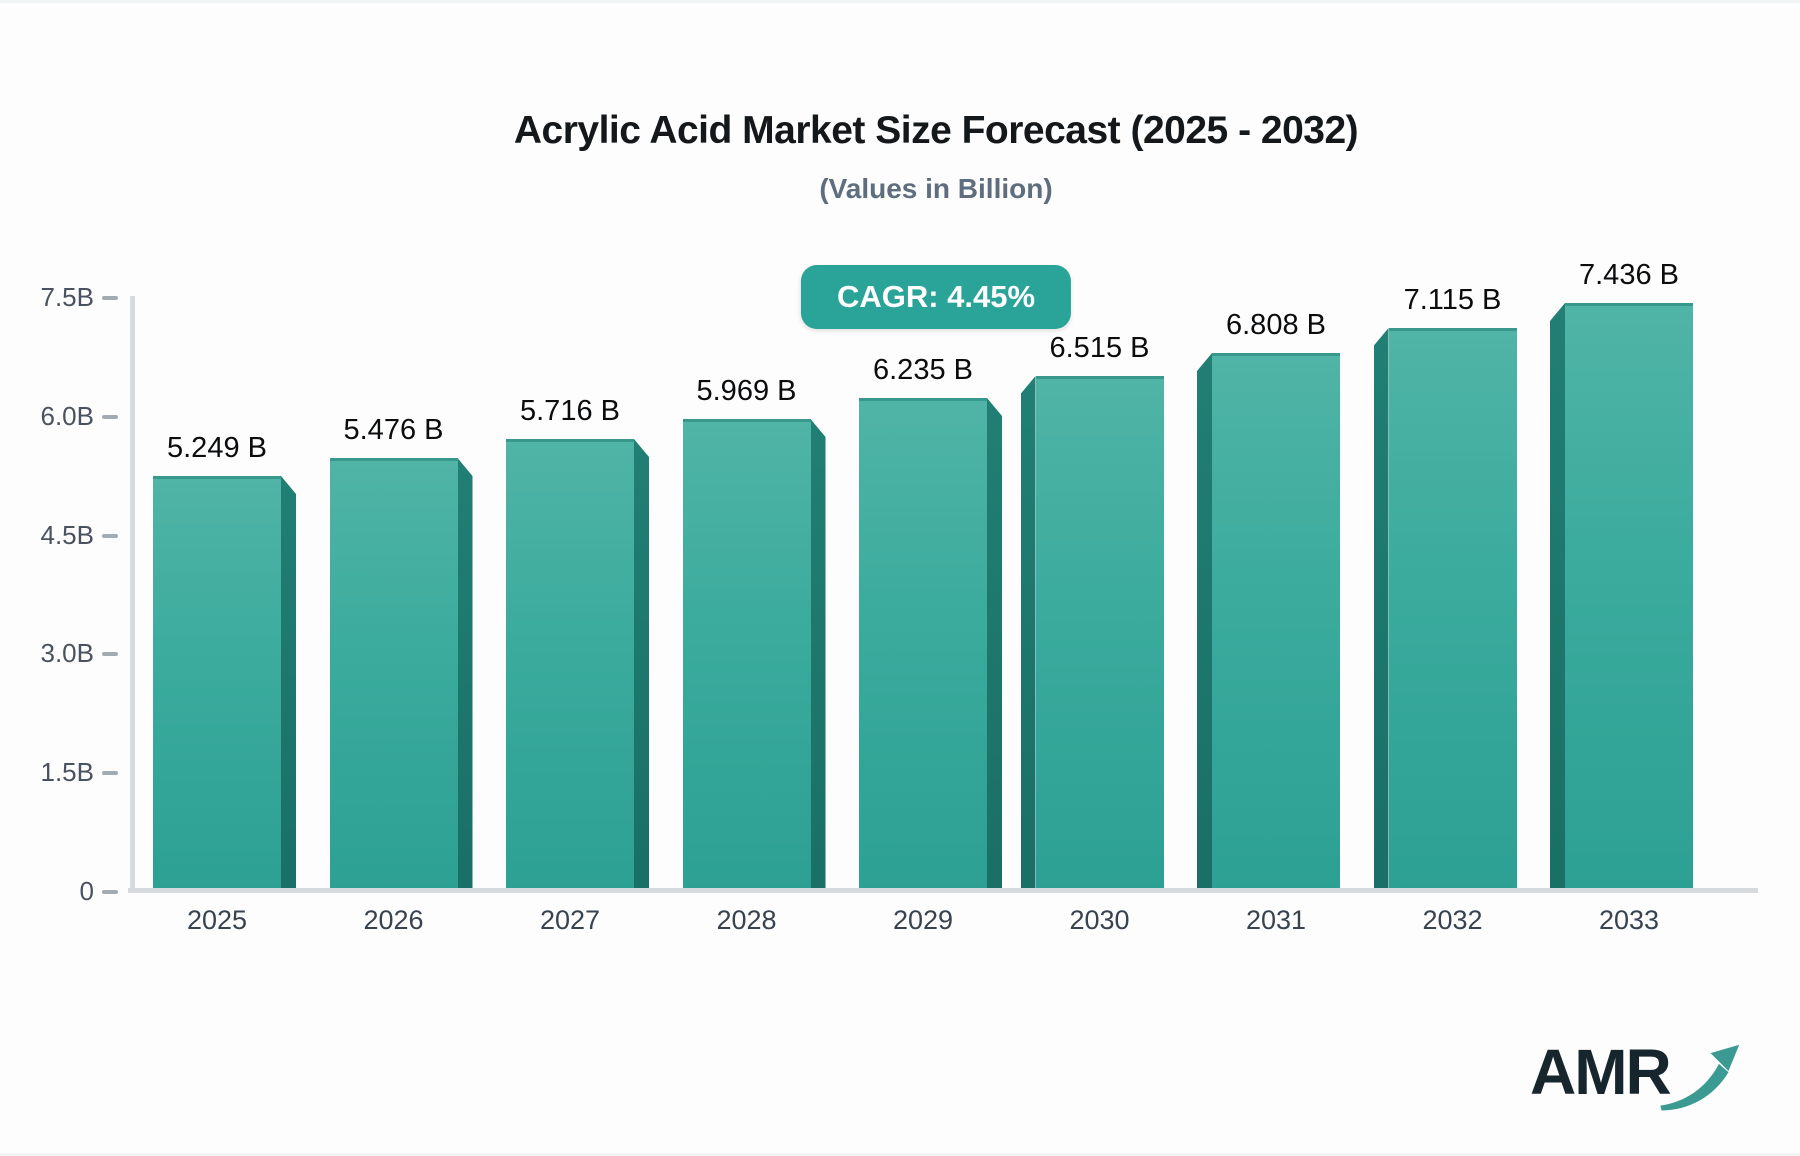 This screenshot has width=1800, height=1156. Describe the element at coordinates (217, 684) in the screenshot. I see `bar-2025` at that location.